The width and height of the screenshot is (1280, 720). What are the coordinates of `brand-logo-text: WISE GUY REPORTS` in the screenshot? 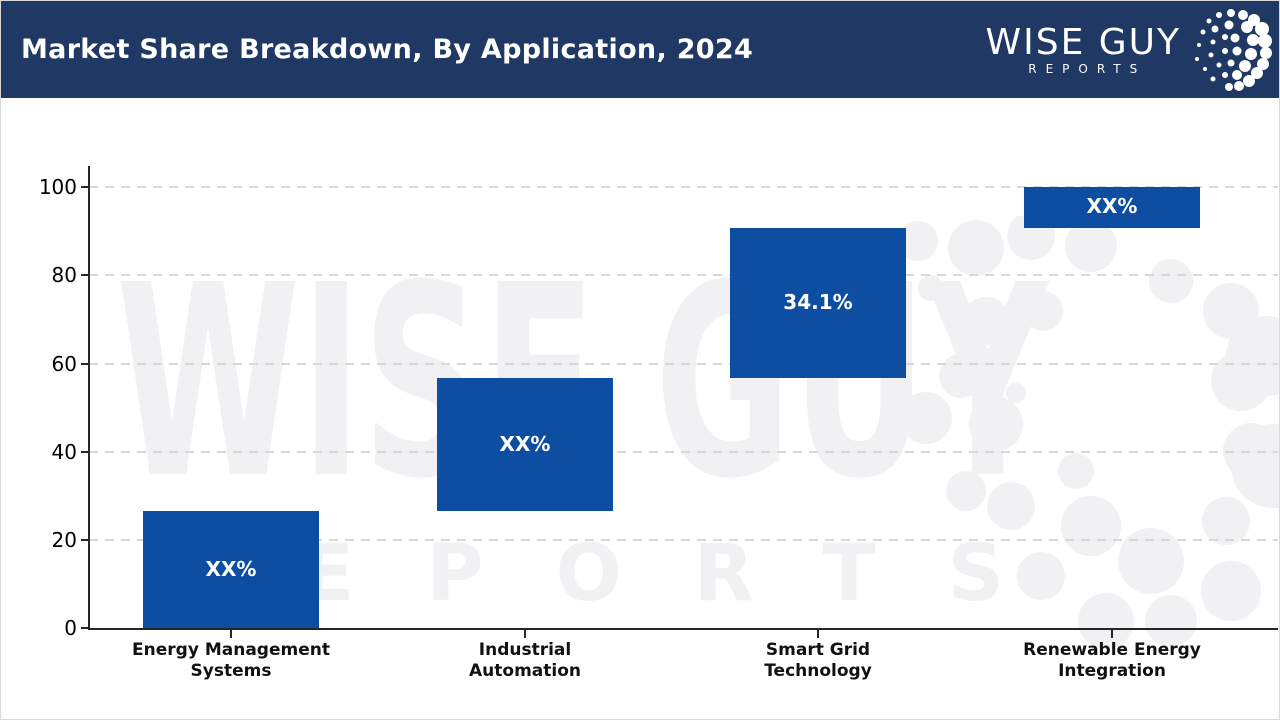 It's located at (1083, 49).